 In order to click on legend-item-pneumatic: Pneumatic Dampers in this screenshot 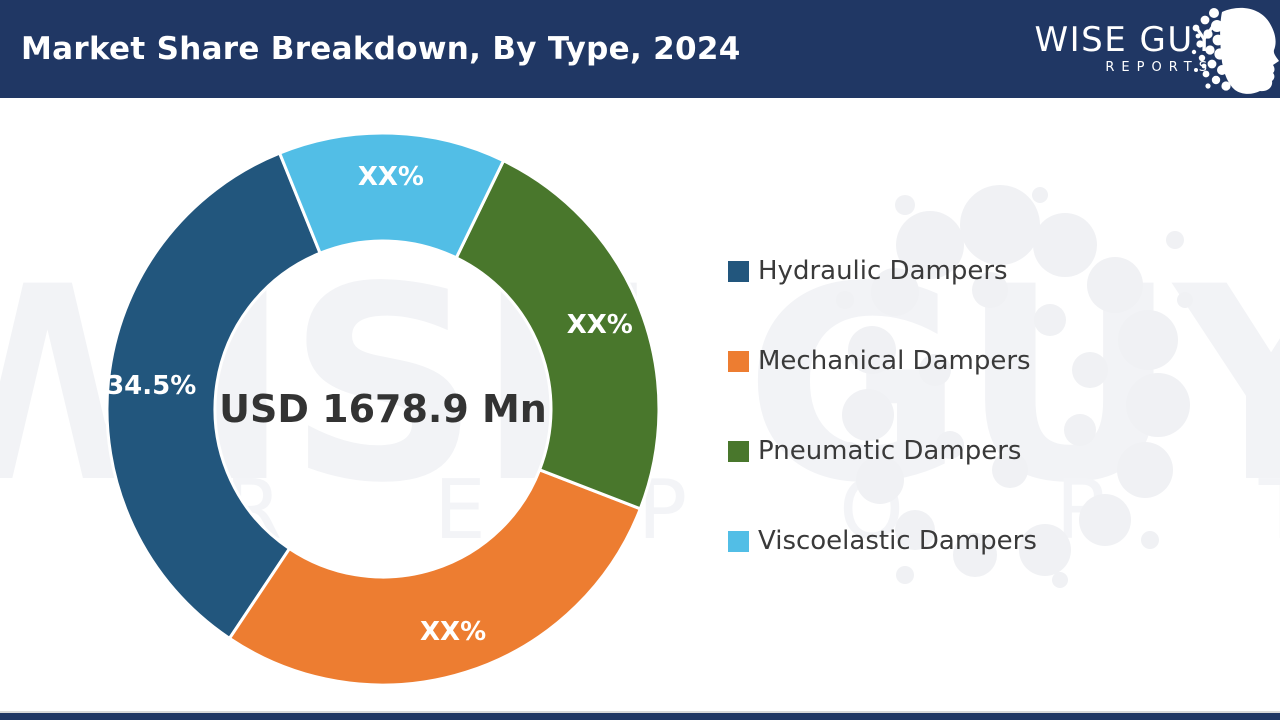, I will do `click(882, 451)`.